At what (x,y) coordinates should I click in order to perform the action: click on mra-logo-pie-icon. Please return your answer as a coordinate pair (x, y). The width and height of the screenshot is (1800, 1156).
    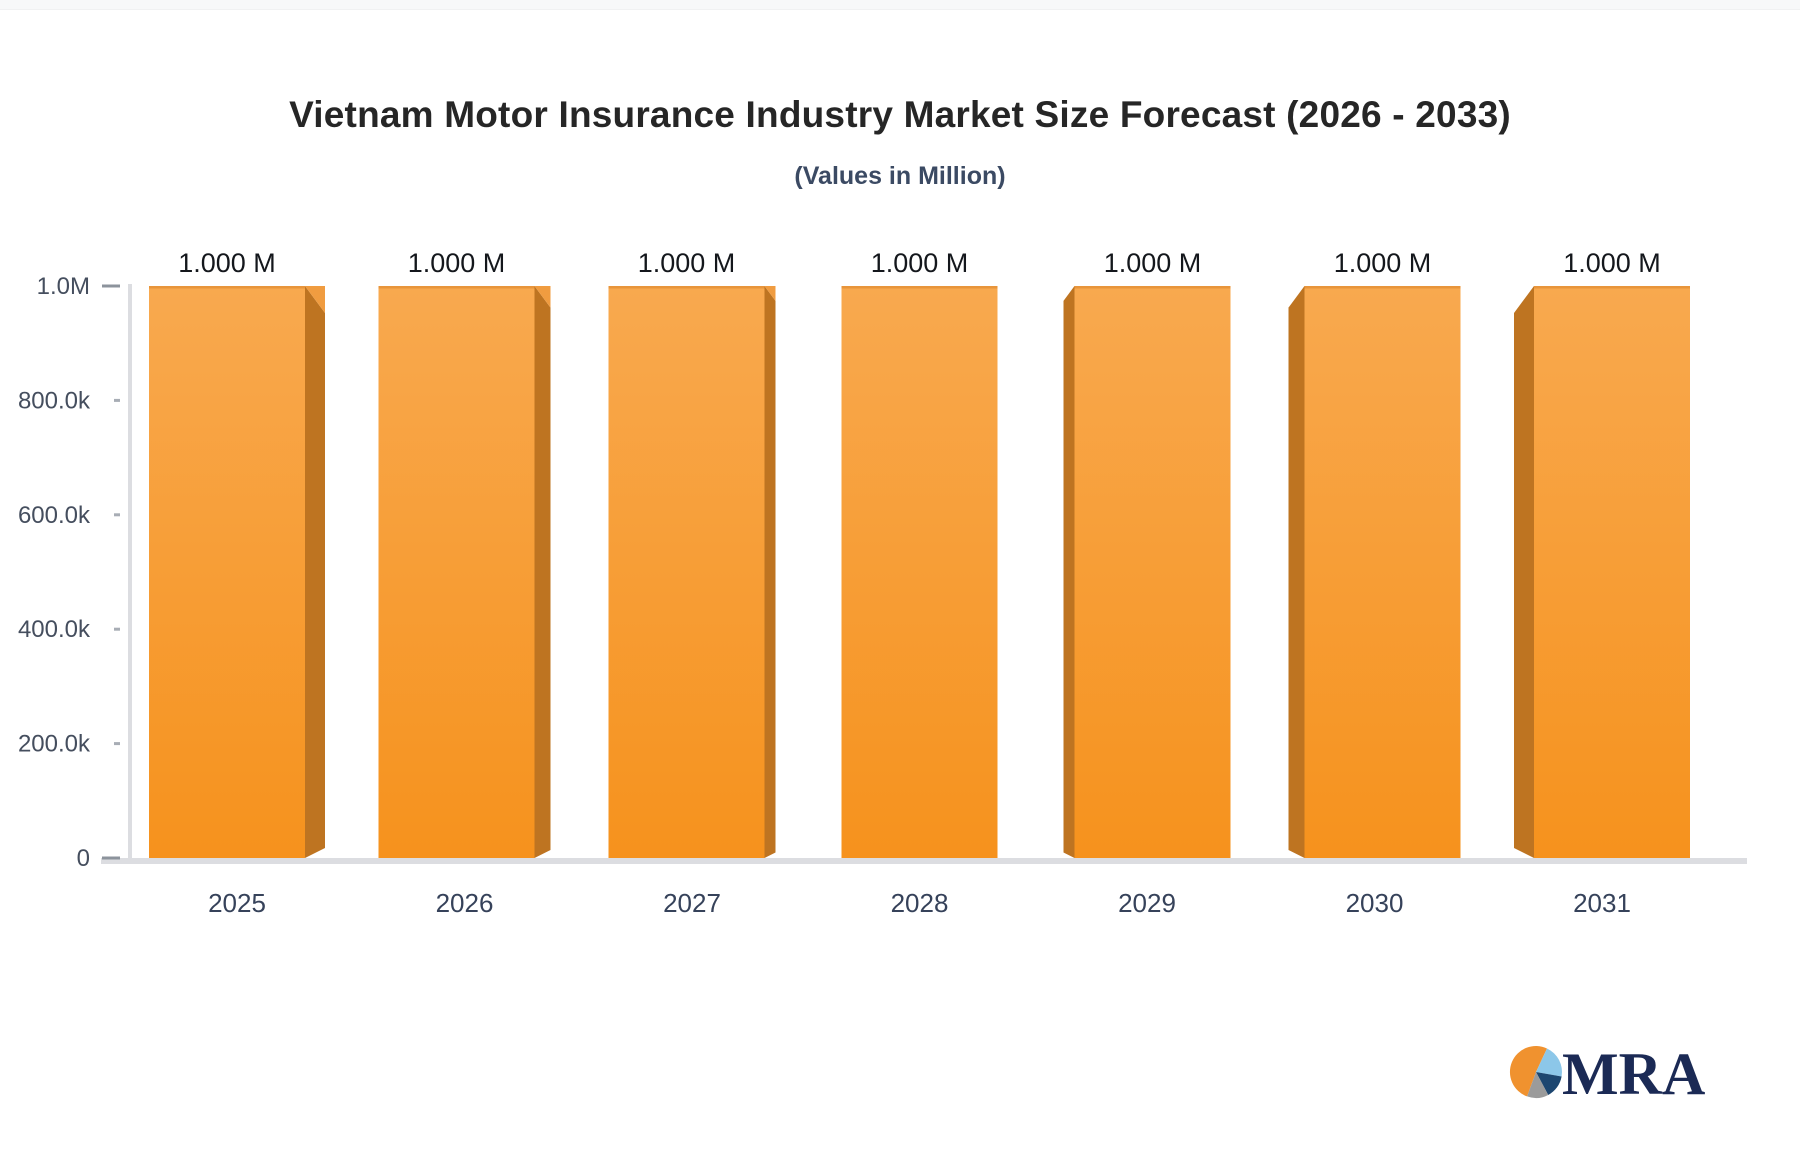
    Looking at the image, I should click on (1535, 1072).